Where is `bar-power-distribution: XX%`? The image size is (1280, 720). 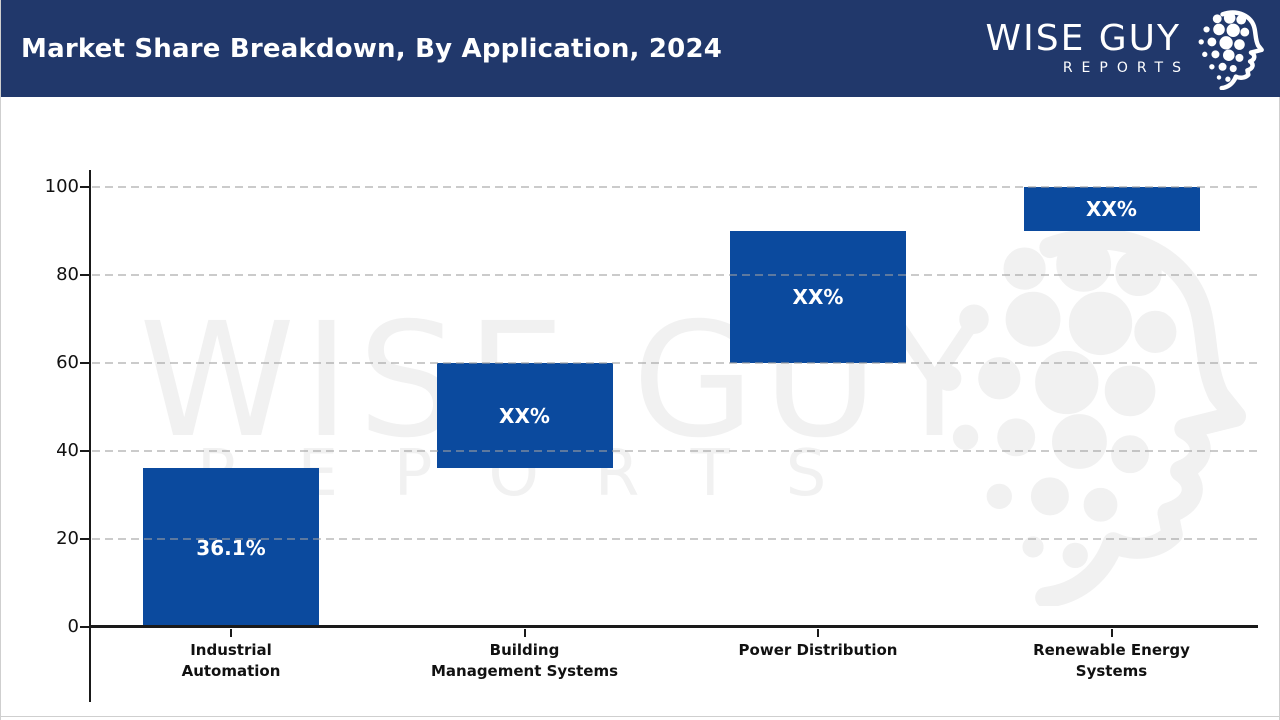 bar-power-distribution: XX% is located at coordinates (818, 297).